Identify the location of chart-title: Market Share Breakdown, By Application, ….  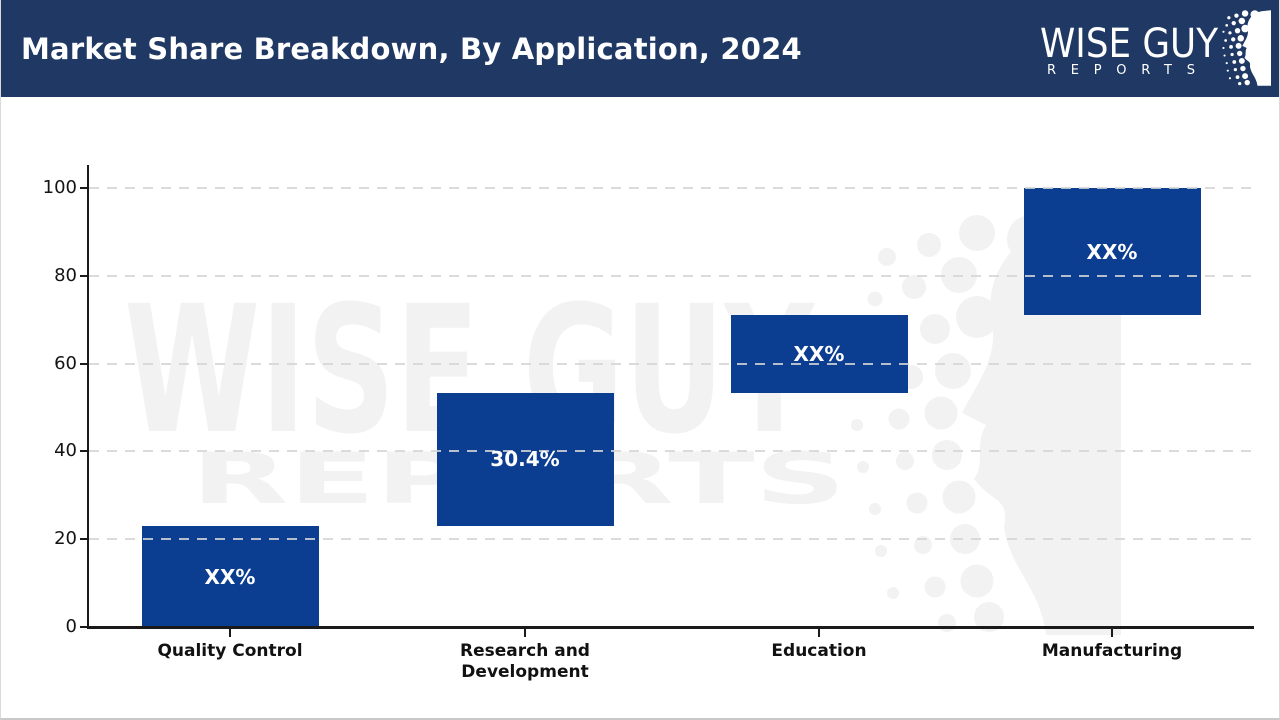
(411, 48).